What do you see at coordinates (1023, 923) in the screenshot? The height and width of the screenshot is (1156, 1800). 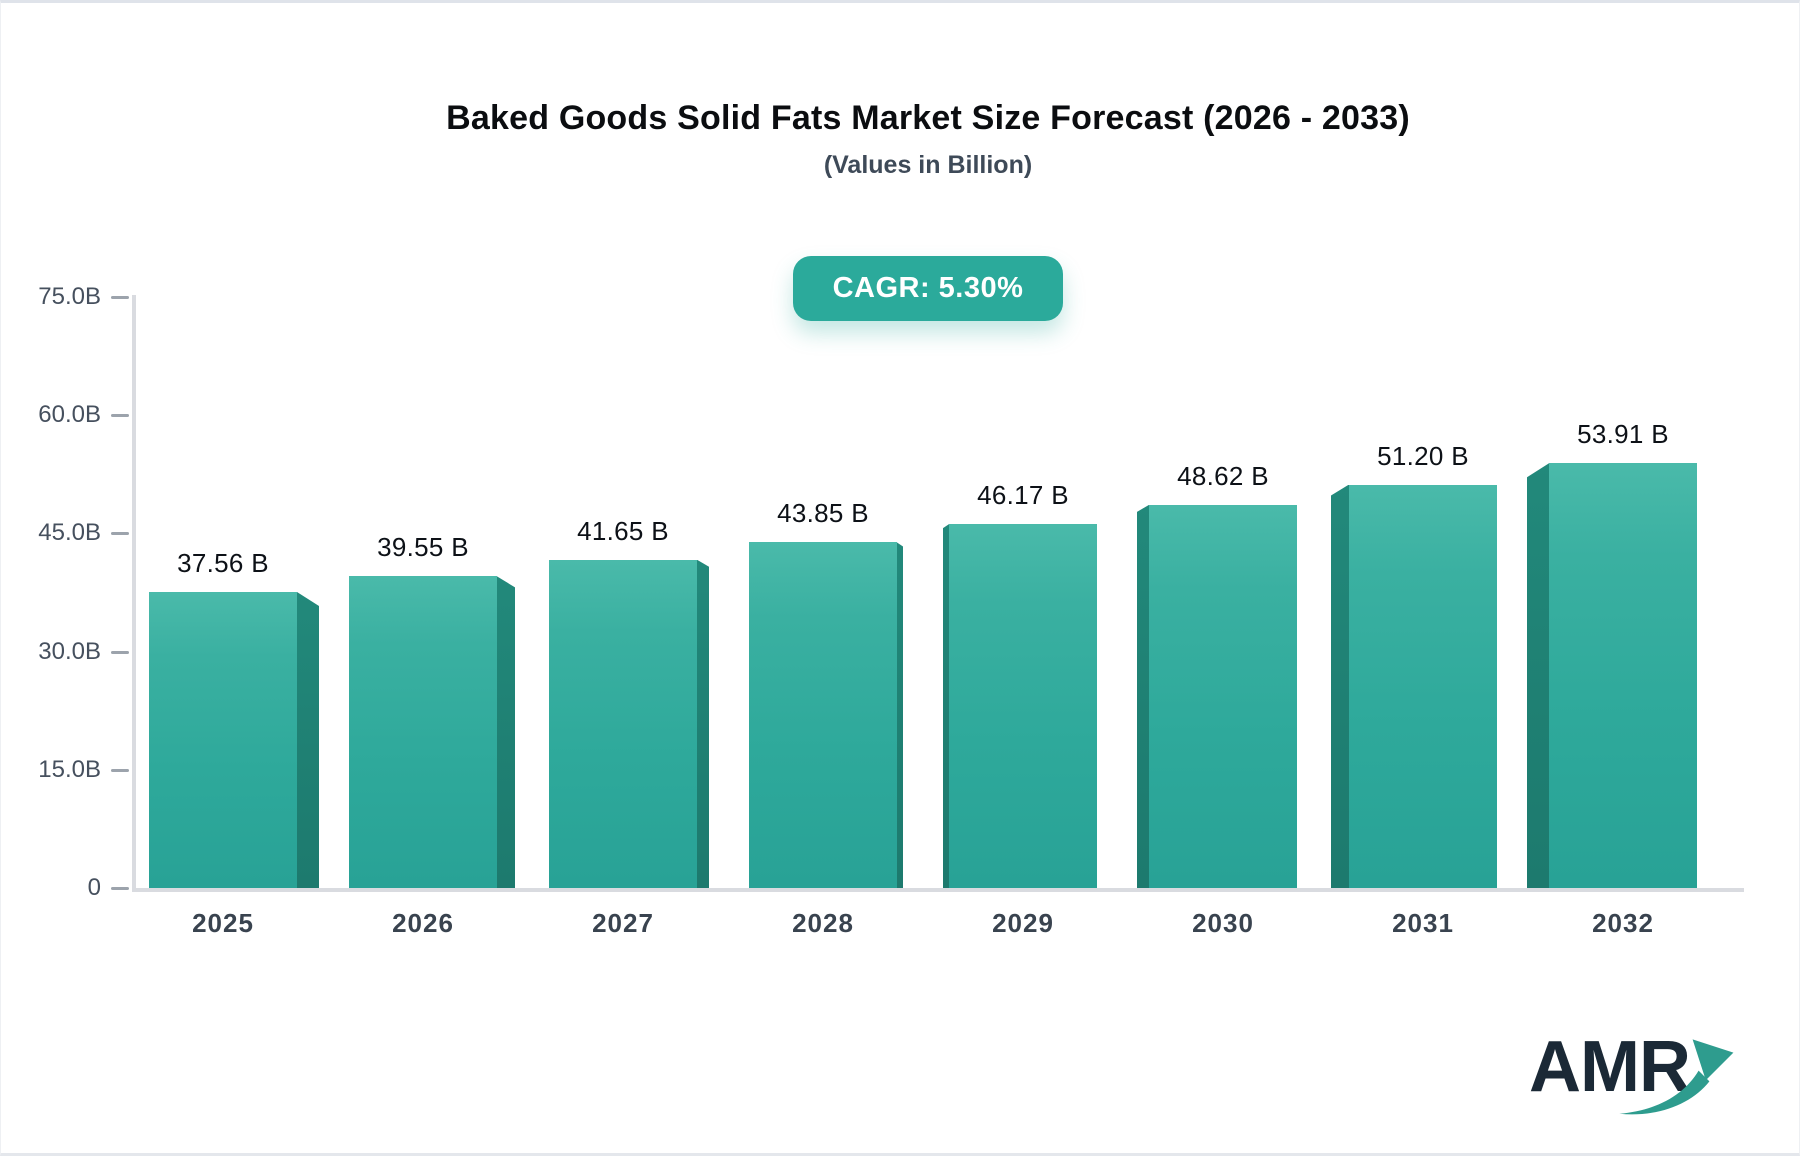 I see `x-tick-label-2029: 2029` at bounding box center [1023, 923].